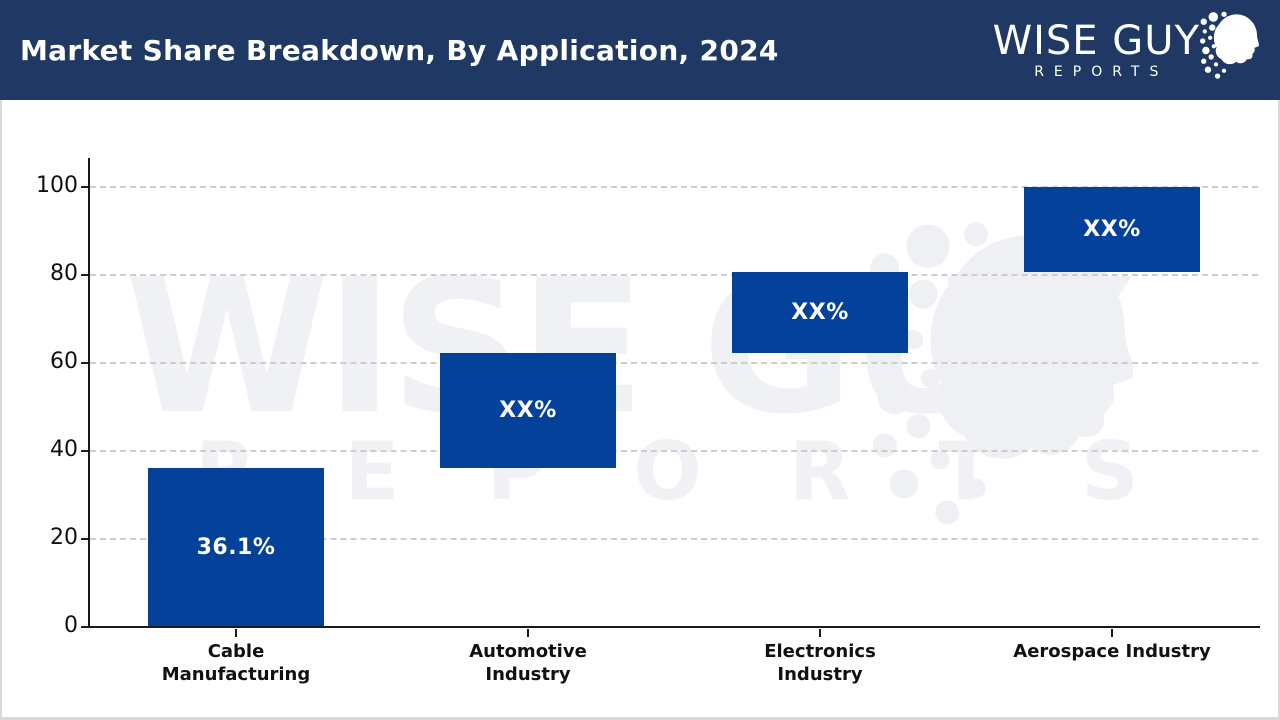 The height and width of the screenshot is (720, 1280). What do you see at coordinates (1096, 41) in the screenshot?
I see `brand-name: WISE GUY` at bounding box center [1096, 41].